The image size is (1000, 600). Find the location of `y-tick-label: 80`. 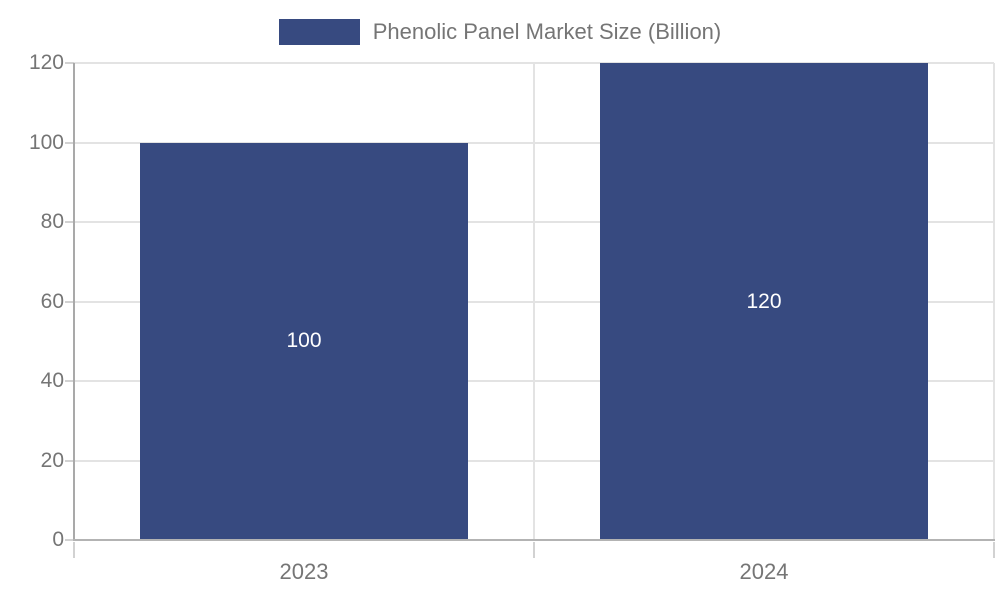

y-tick-label: 80 is located at coordinates (52, 222).